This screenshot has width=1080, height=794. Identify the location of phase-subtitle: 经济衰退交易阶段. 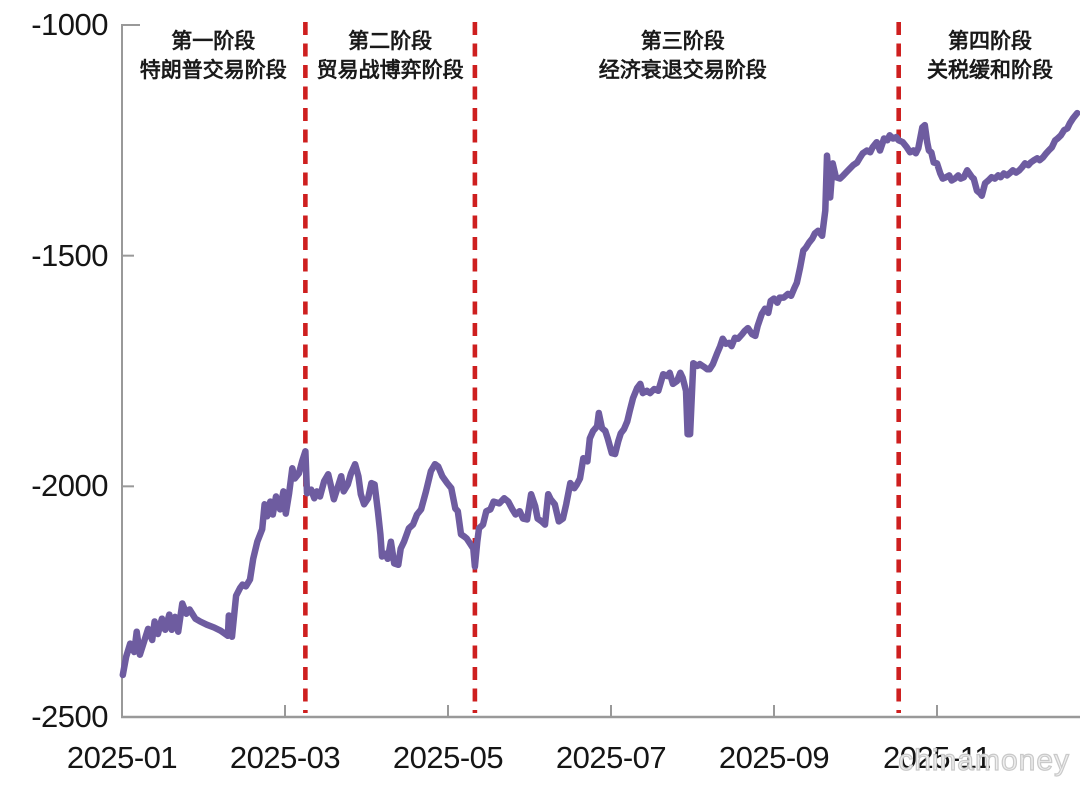
(682, 69).